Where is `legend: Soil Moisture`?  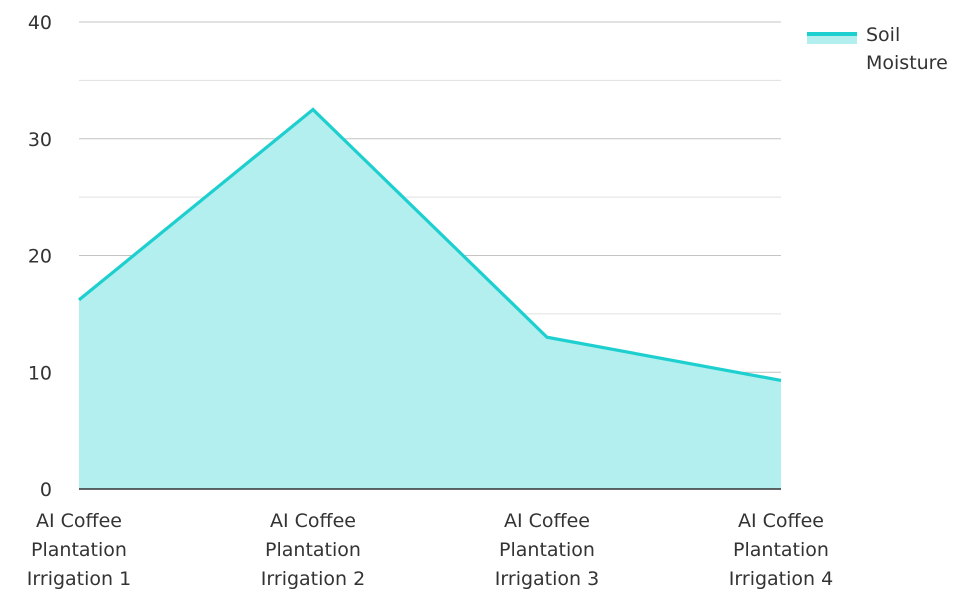 legend: Soil Moisture is located at coordinates (877, 49).